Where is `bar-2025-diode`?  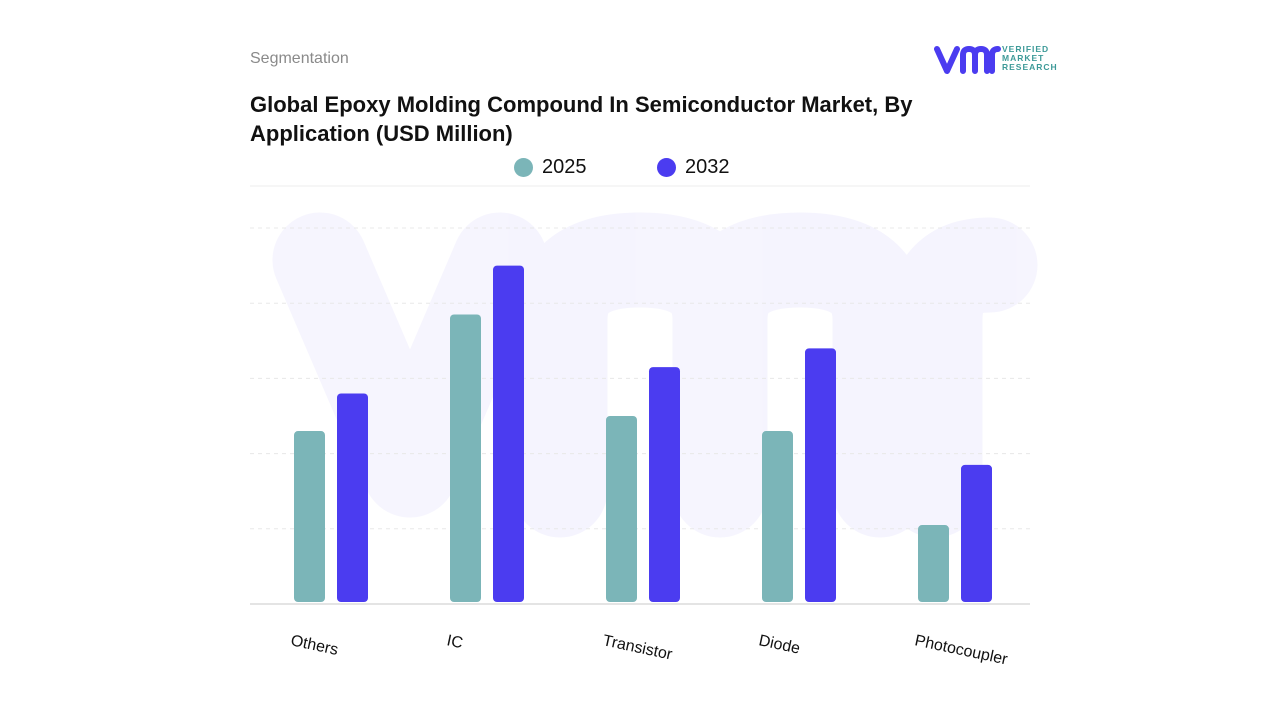
bar-2025-diode is located at coordinates (777, 516).